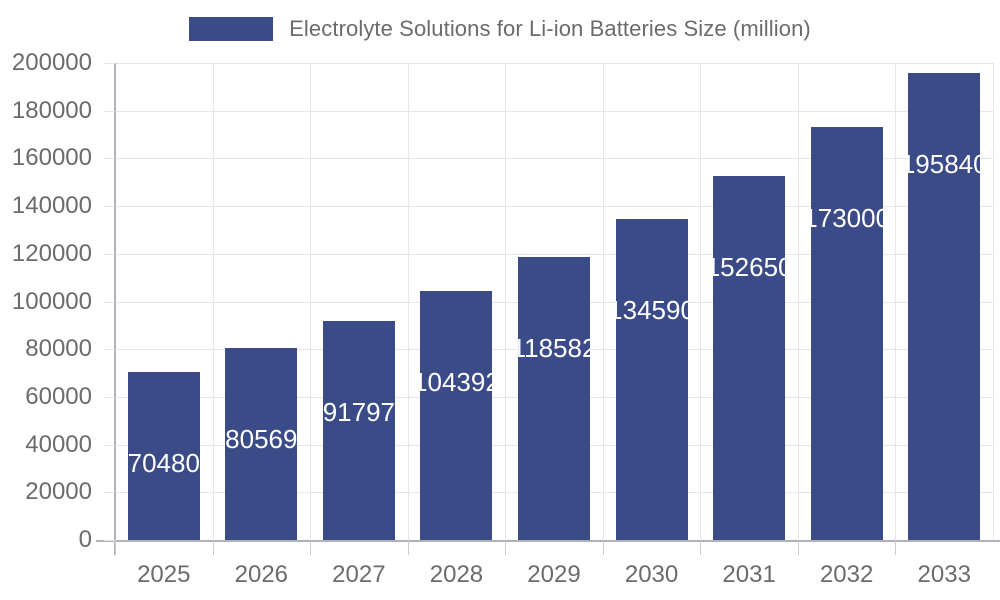 The height and width of the screenshot is (600, 1000). I want to click on bar-value-label: 134590, so click(652, 310).